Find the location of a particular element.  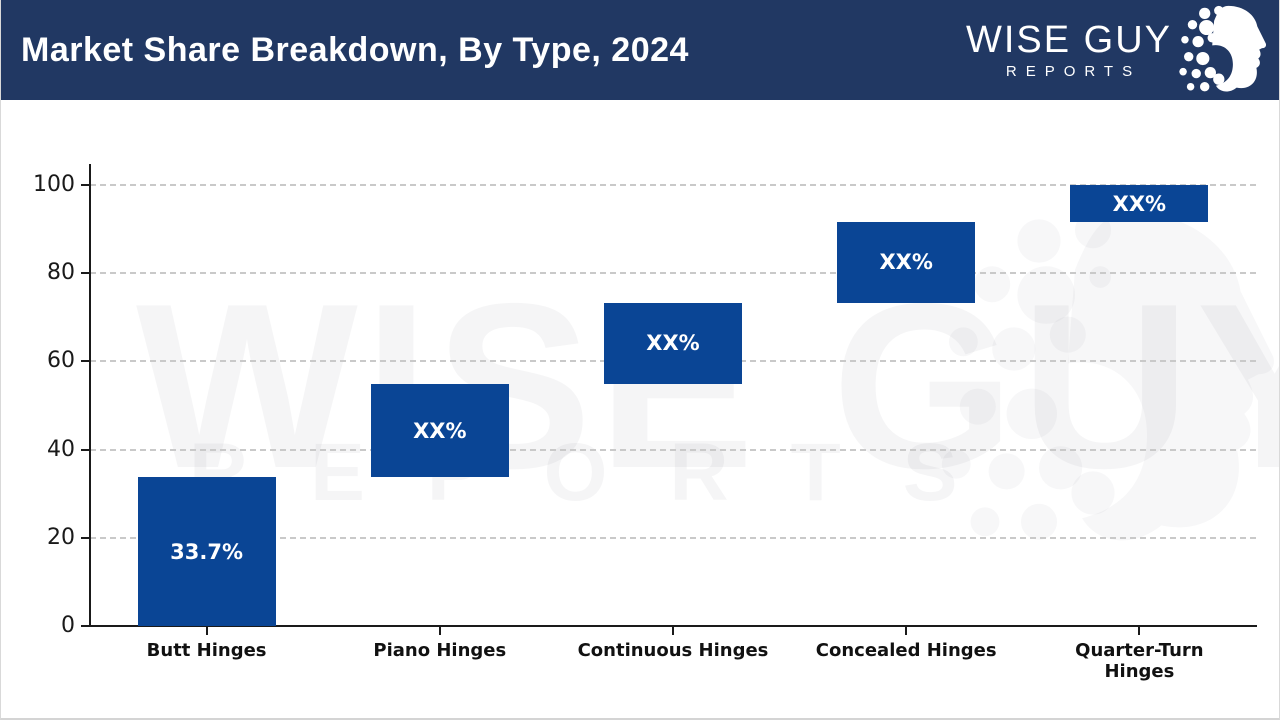

y-tick-label-60: 60 is located at coordinates (61, 361).